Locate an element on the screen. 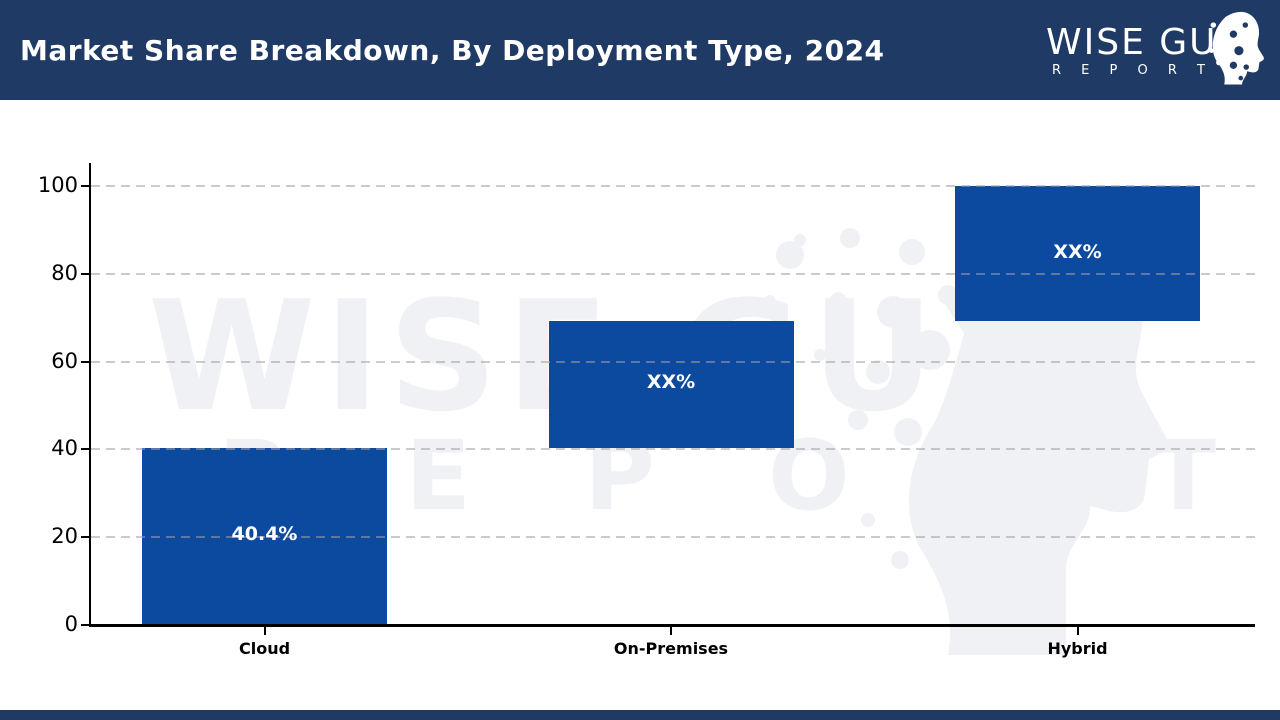 The image size is (1280, 720). logo-subtext: R E P O R T S is located at coordinates (1147, 70).